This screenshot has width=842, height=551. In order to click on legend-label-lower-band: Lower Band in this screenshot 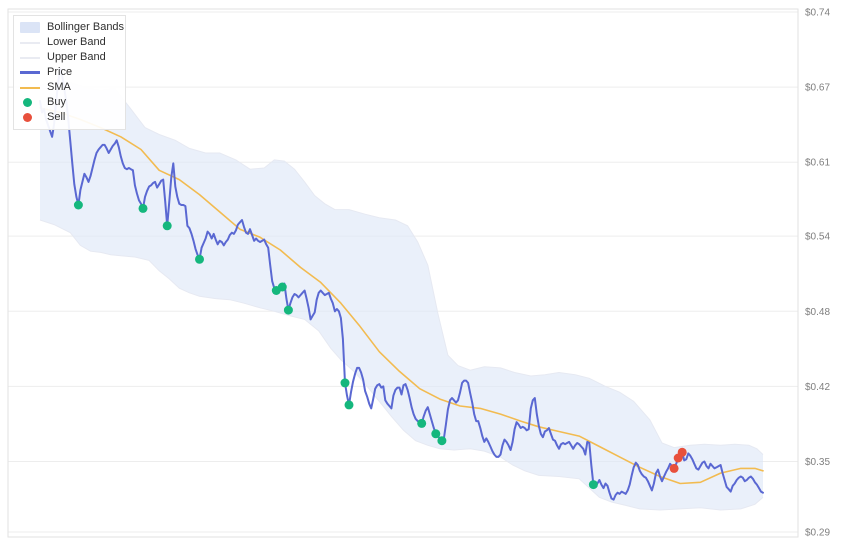, I will do `click(76, 42)`.